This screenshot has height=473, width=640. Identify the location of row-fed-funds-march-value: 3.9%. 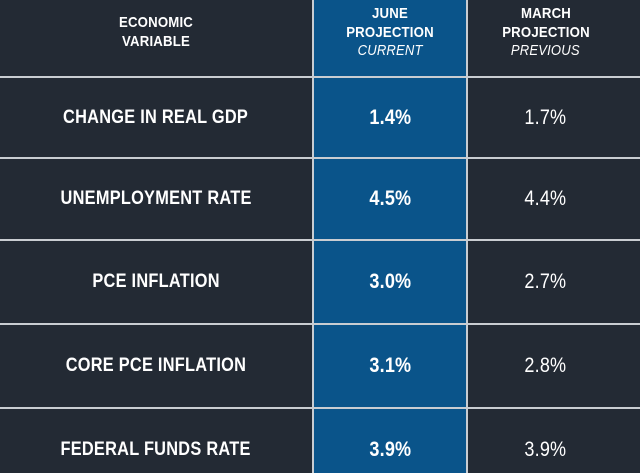
(545, 449).